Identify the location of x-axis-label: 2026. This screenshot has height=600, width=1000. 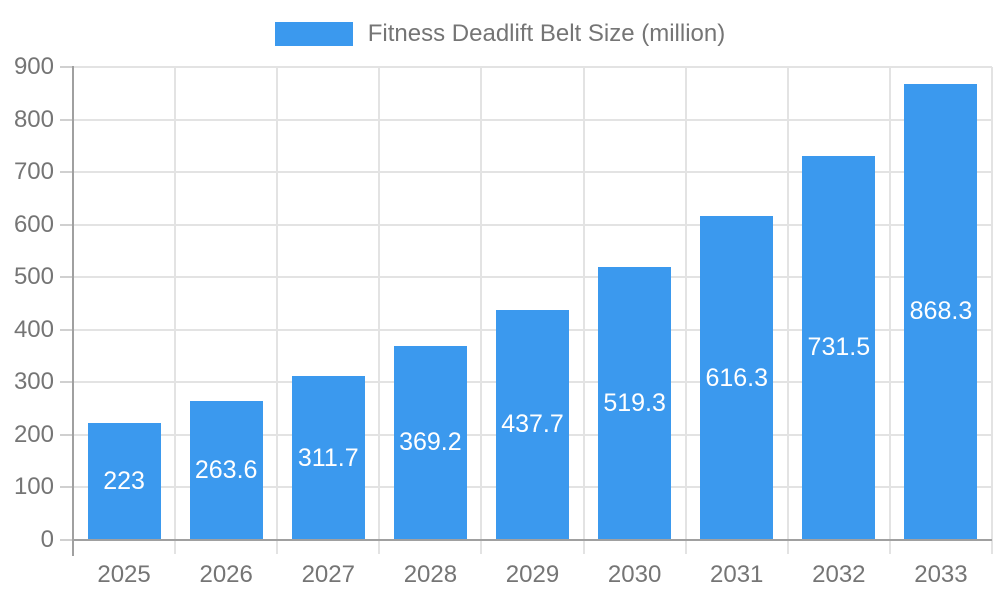
(226, 574).